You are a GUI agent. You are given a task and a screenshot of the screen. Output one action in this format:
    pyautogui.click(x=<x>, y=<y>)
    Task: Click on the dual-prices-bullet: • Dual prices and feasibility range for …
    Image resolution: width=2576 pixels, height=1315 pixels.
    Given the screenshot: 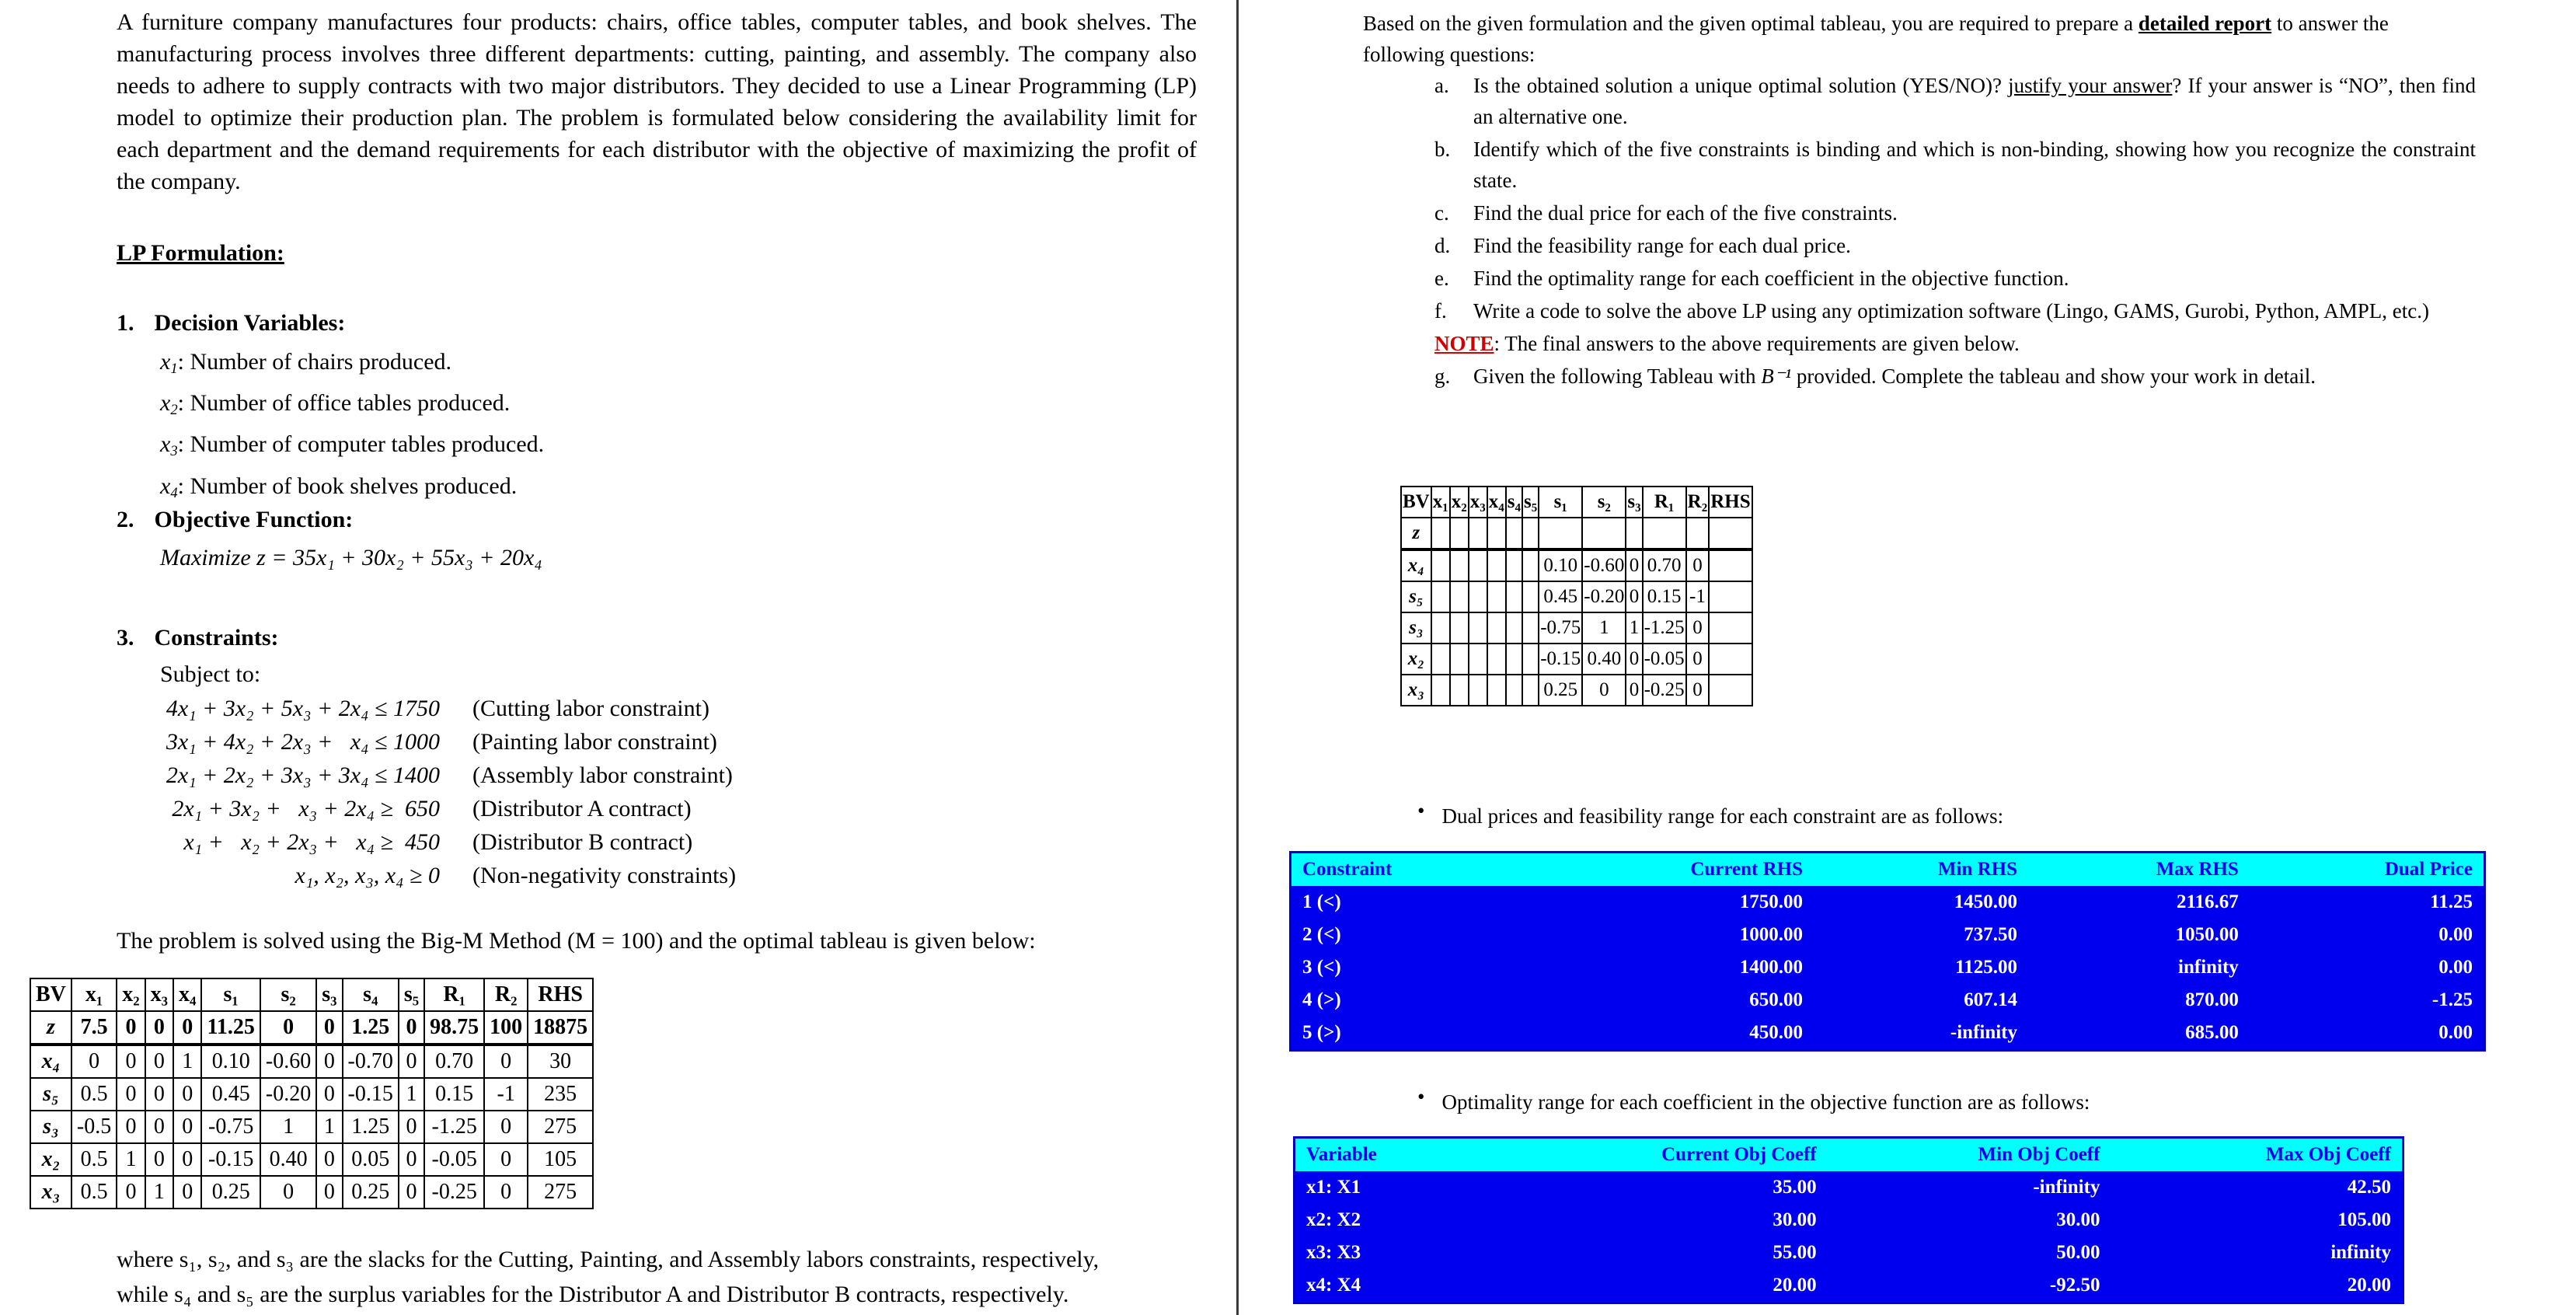 What is the action you would take?
    pyautogui.click(x=1922, y=816)
    